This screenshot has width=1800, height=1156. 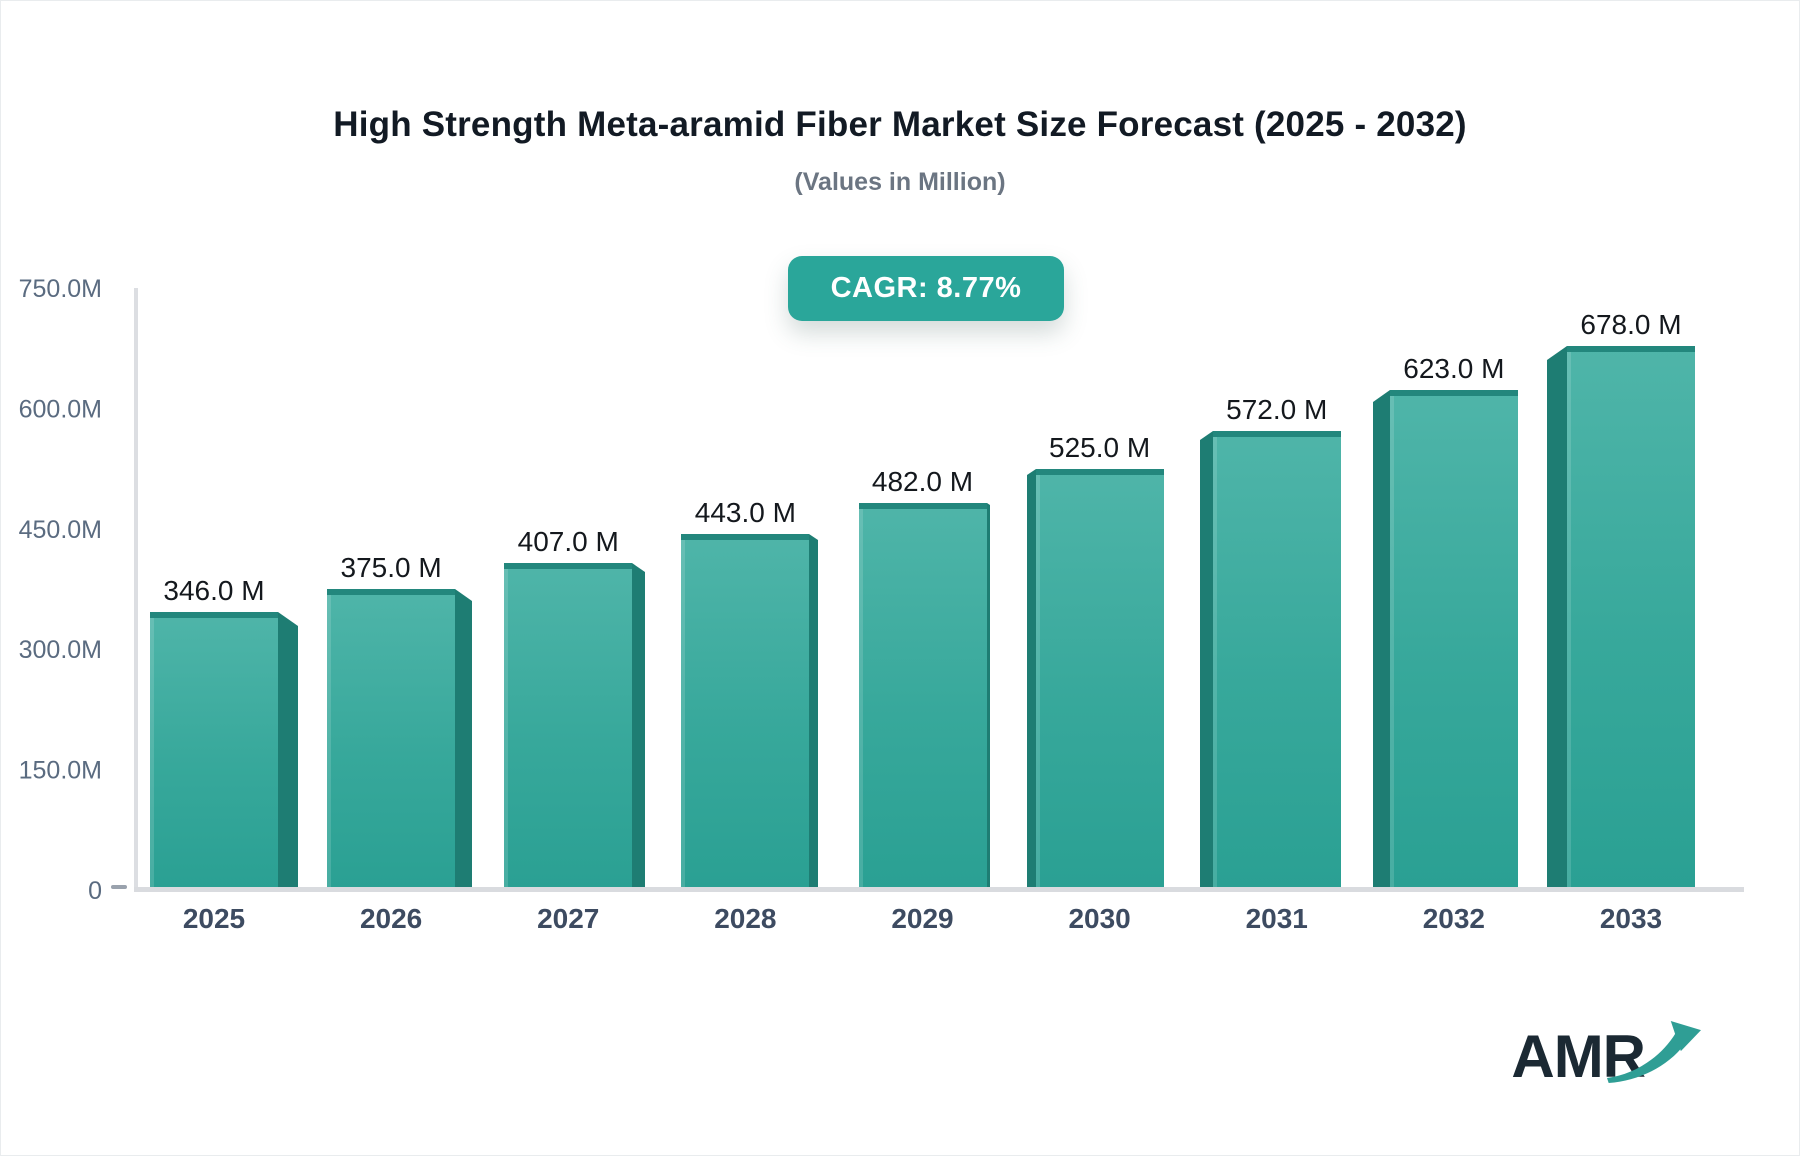 What do you see at coordinates (60, 650) in the screenshot?
I see `y-axis-tick-label: 300.0M` at bounding box center [60, 650].